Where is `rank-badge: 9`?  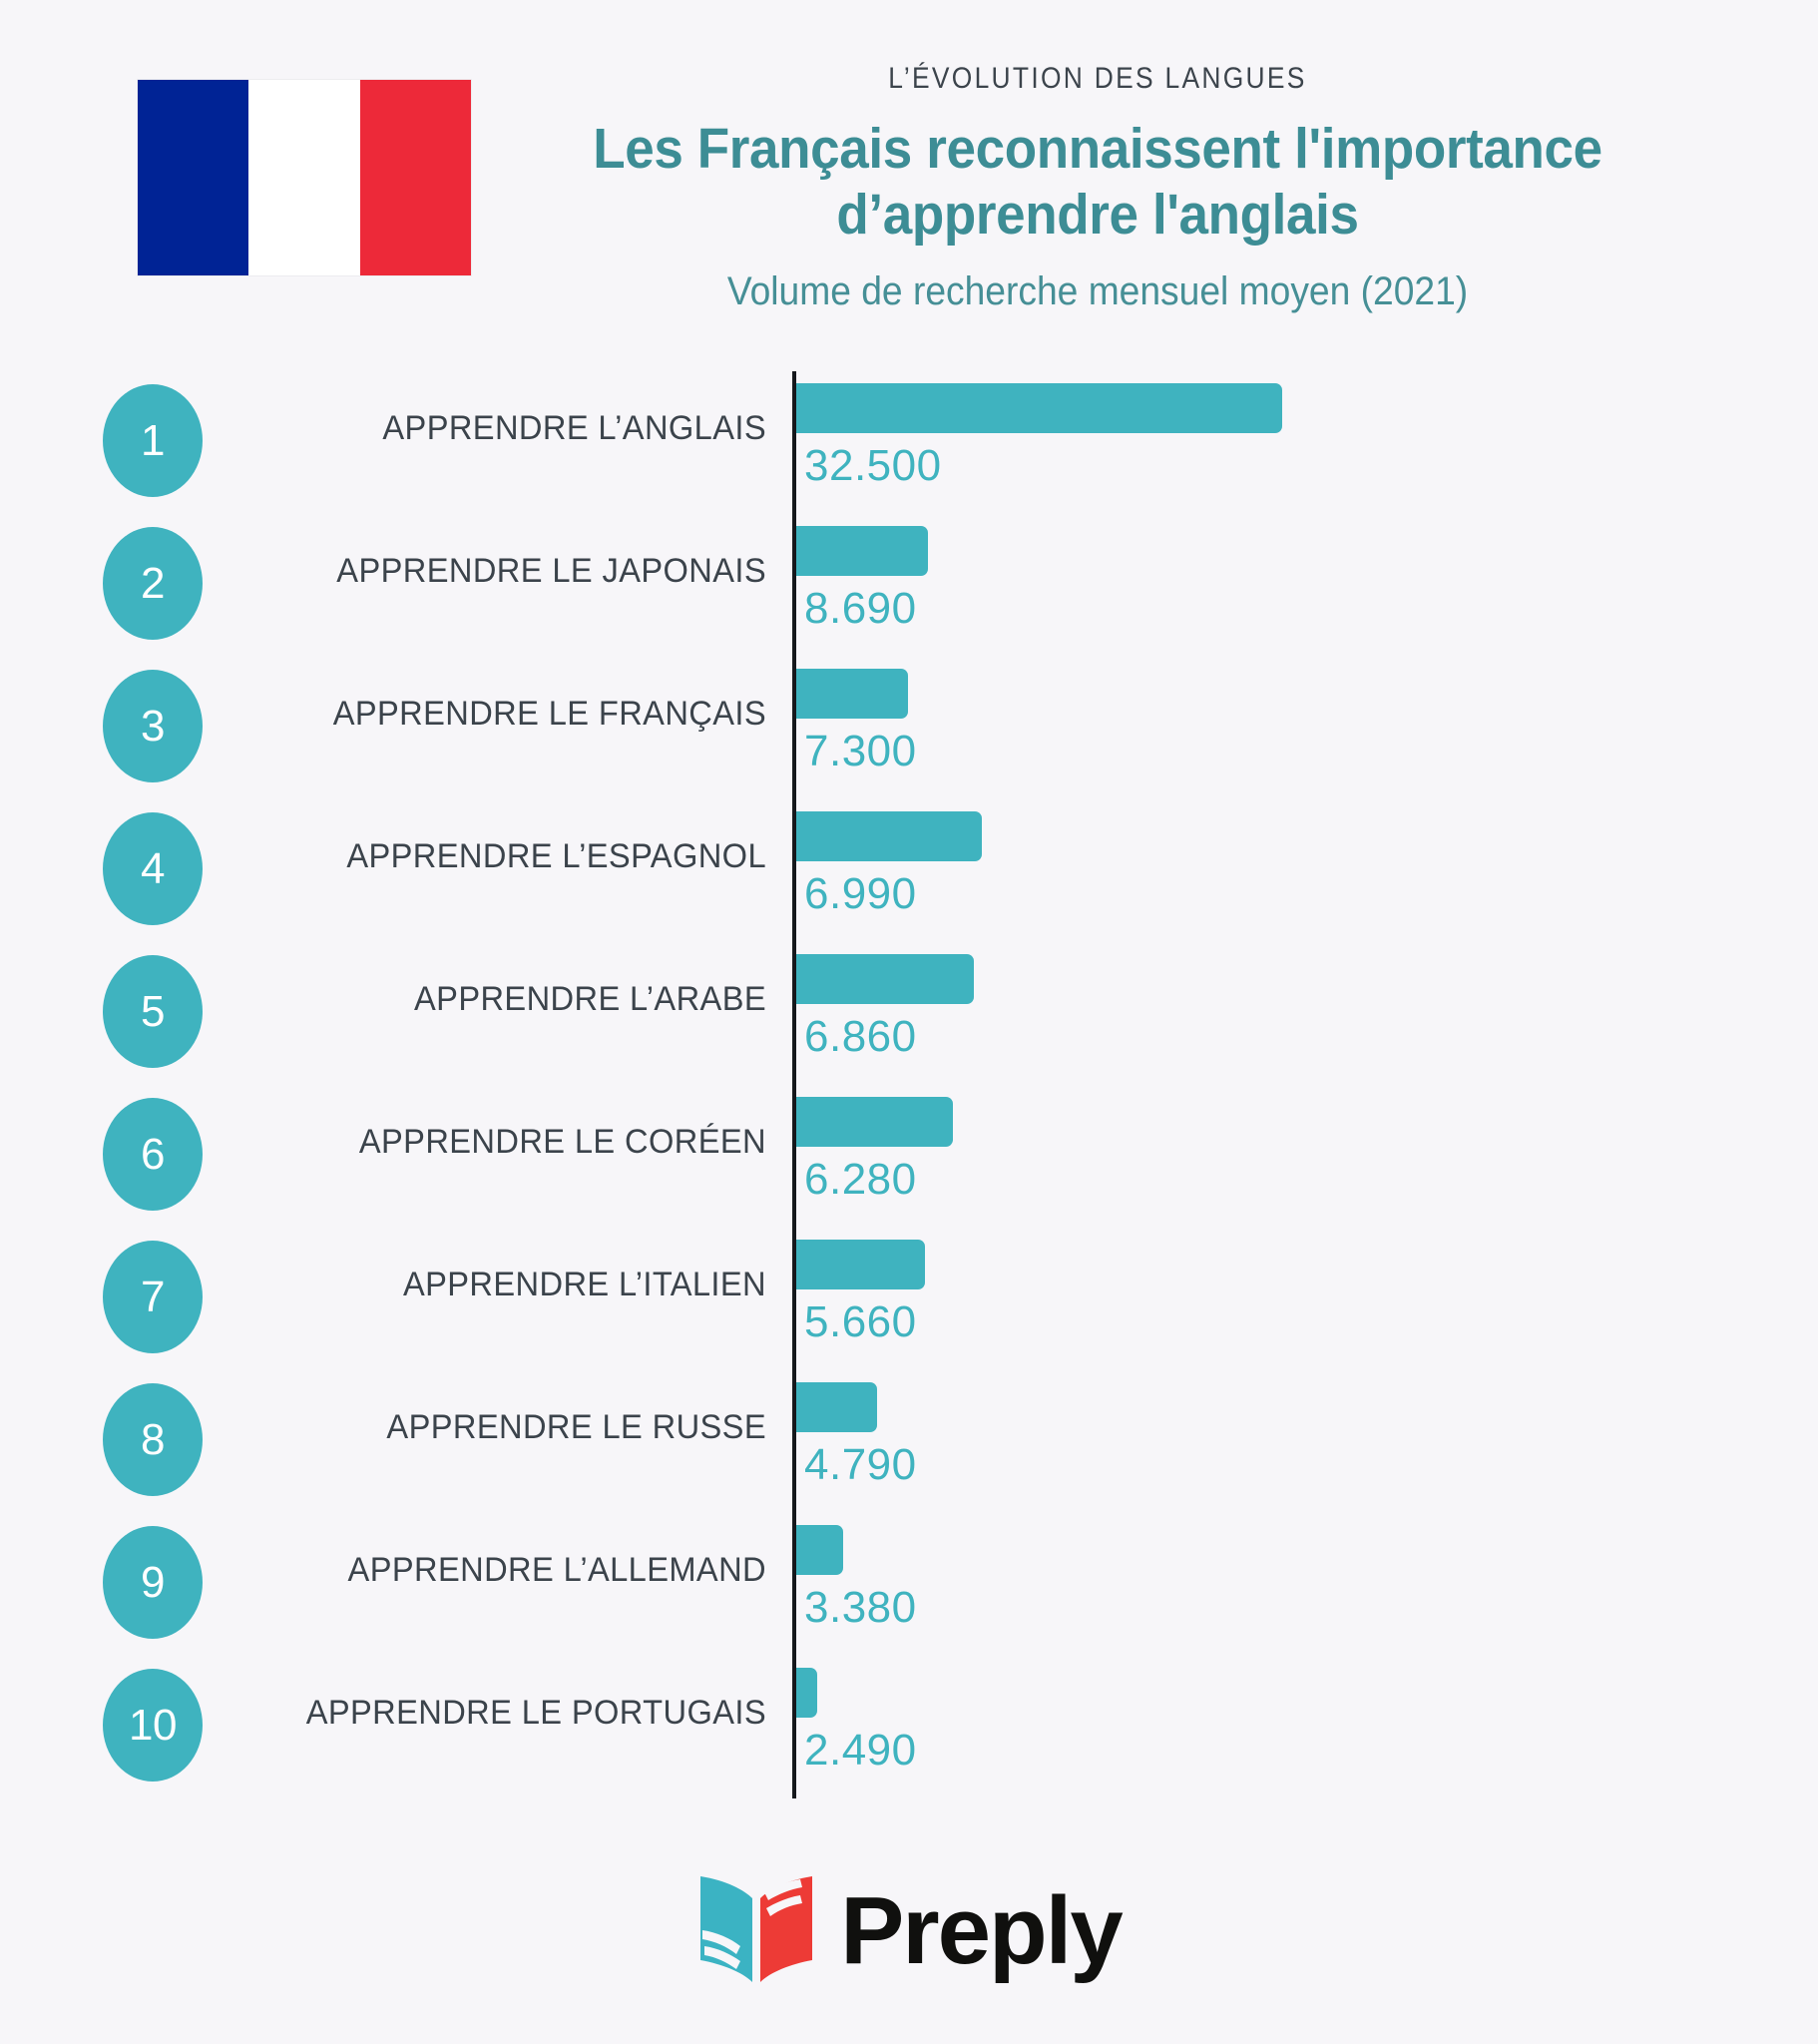 rank-badge: 9 is located at coordinates (153, 1582).